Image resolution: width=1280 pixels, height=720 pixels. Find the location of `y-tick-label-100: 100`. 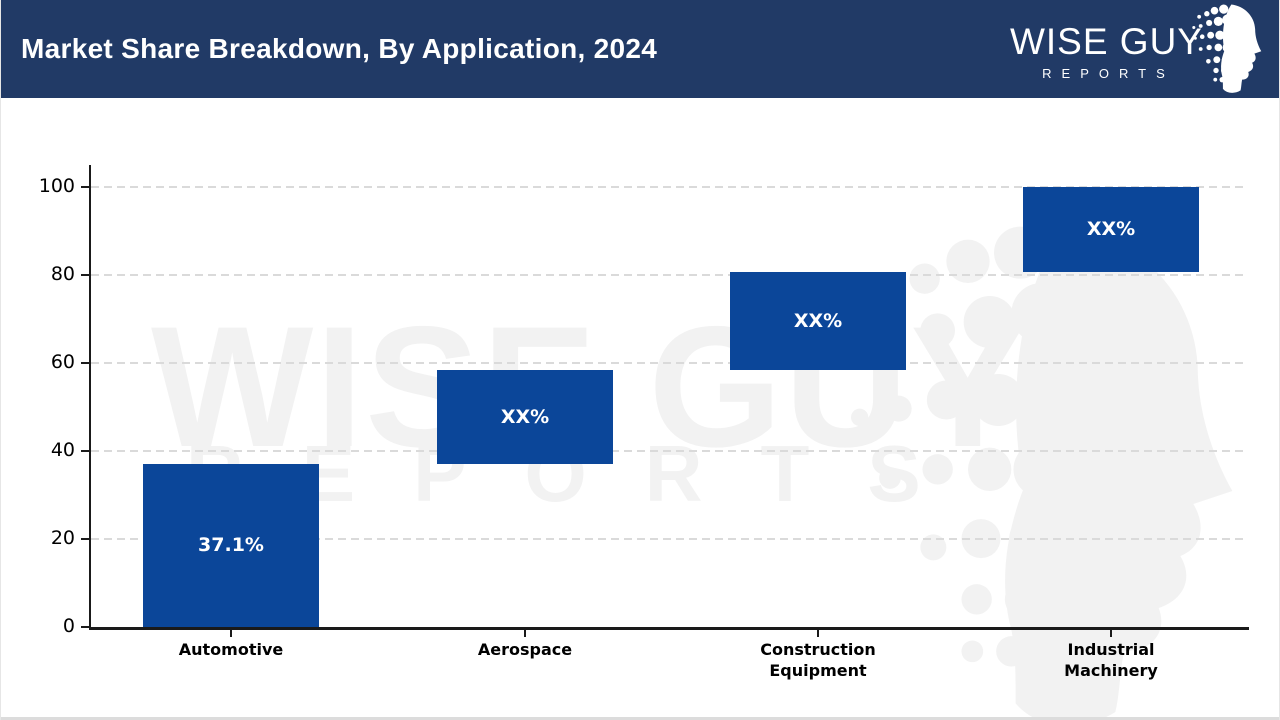

y-tick-label-100: 100 is located at coordinates (56, 186).